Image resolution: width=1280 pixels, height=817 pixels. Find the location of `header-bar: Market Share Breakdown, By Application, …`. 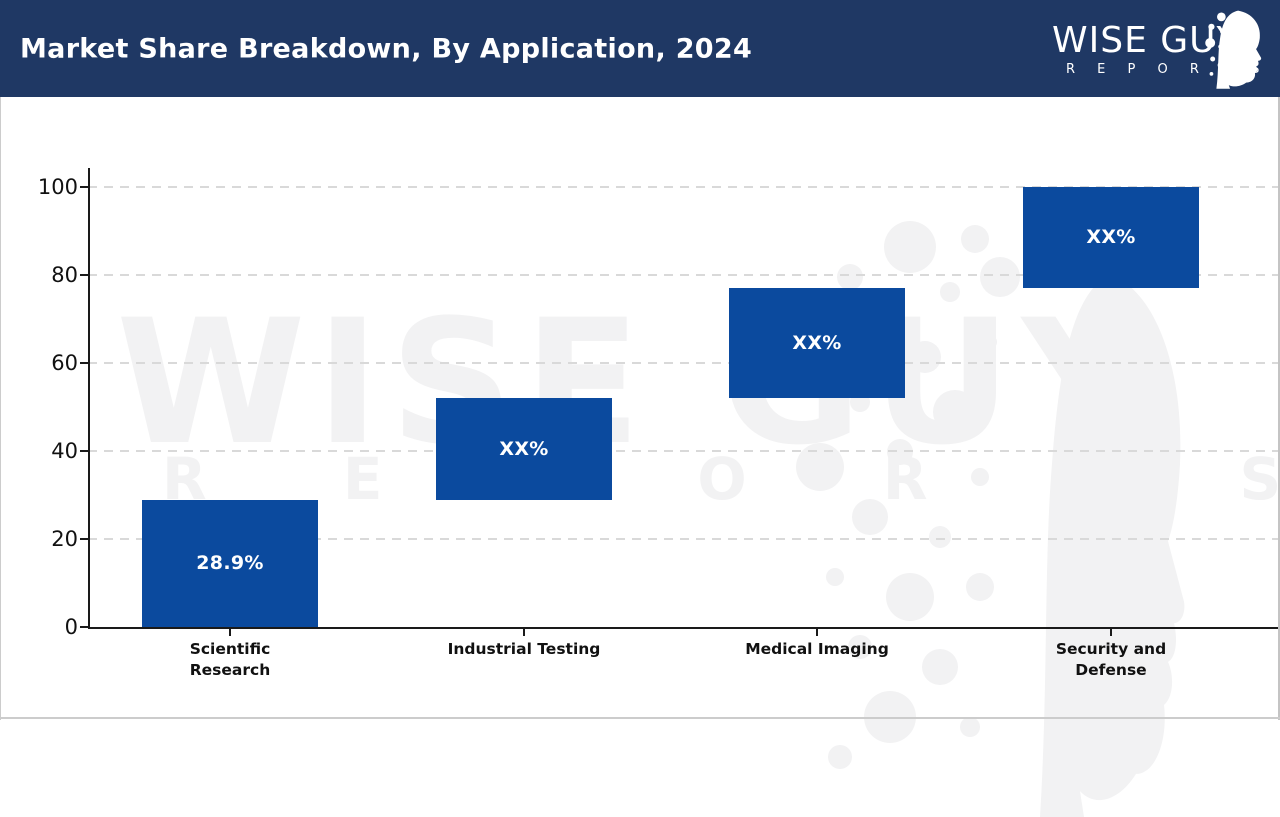

header-bar: Market Share Breakdown, By Application, … is located at coordinates (640, 48).